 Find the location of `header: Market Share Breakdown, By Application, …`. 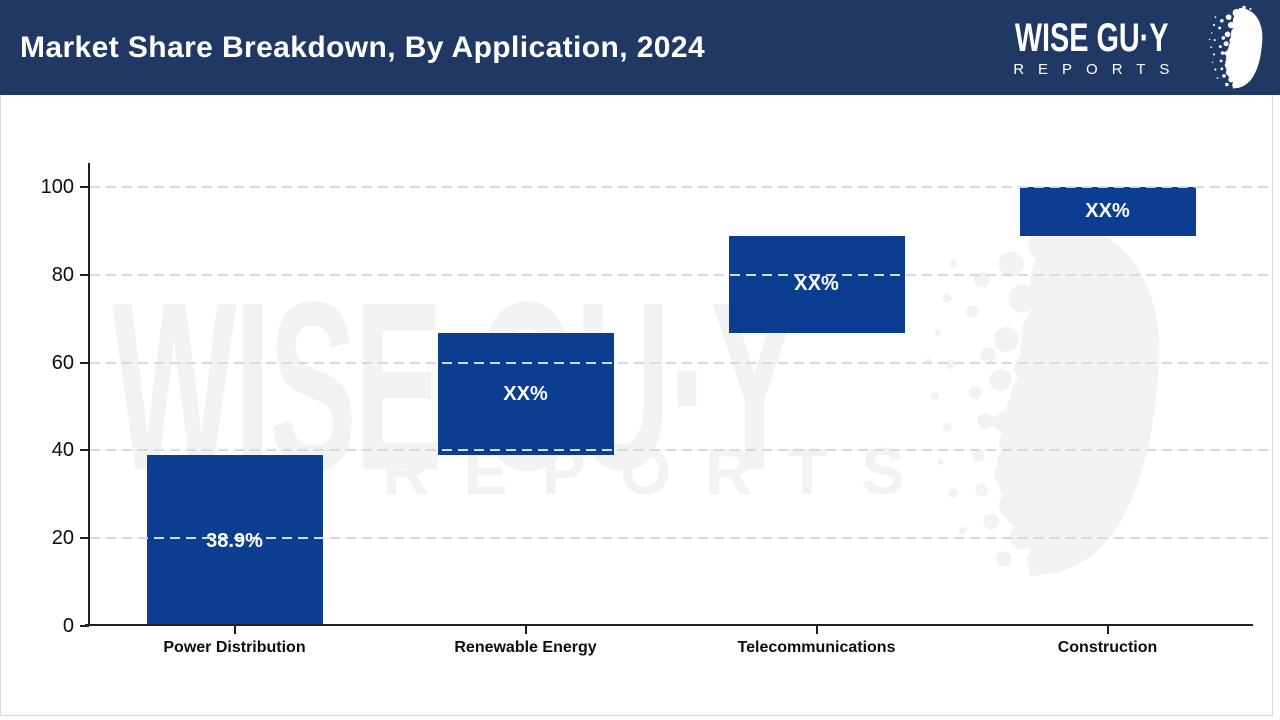

header: Market Share Breakdown, By Application, … is located at coordinates (640, 47).